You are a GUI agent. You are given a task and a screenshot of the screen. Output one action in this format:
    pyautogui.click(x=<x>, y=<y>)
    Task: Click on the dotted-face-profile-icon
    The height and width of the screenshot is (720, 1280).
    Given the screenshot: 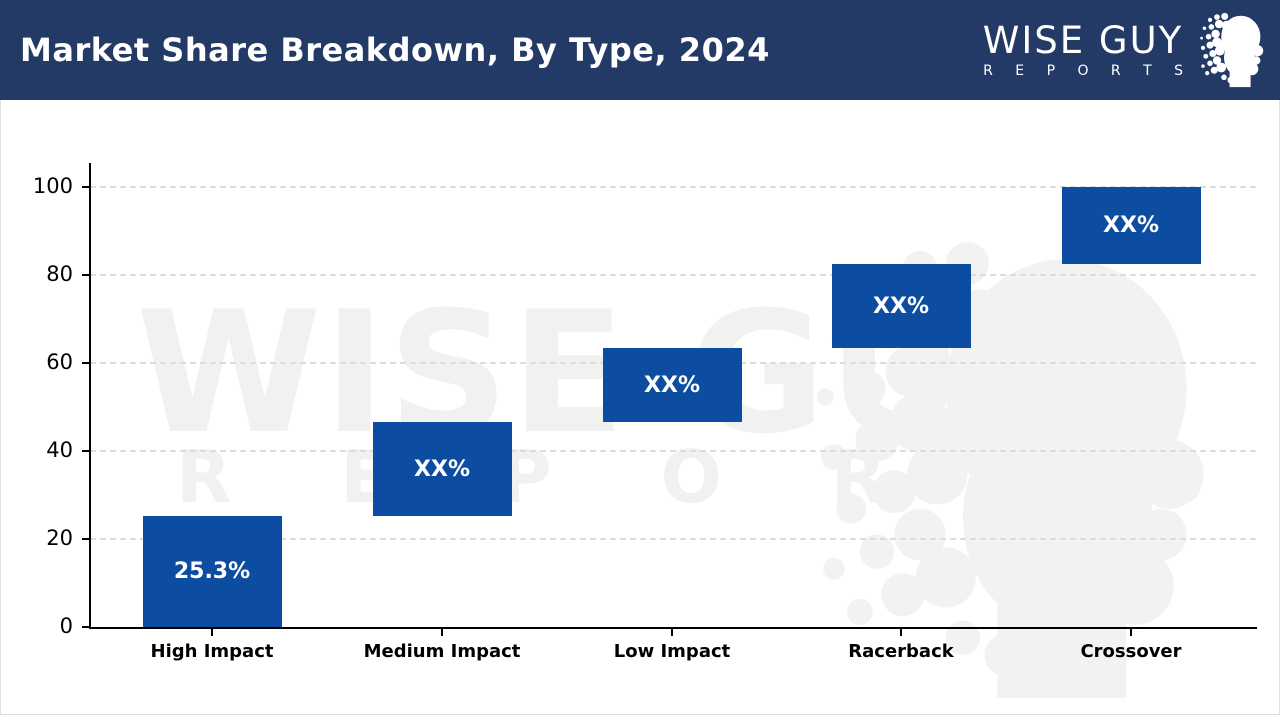 What is the action you would take?
    pyautogui.click(x=1232, y=50)
    